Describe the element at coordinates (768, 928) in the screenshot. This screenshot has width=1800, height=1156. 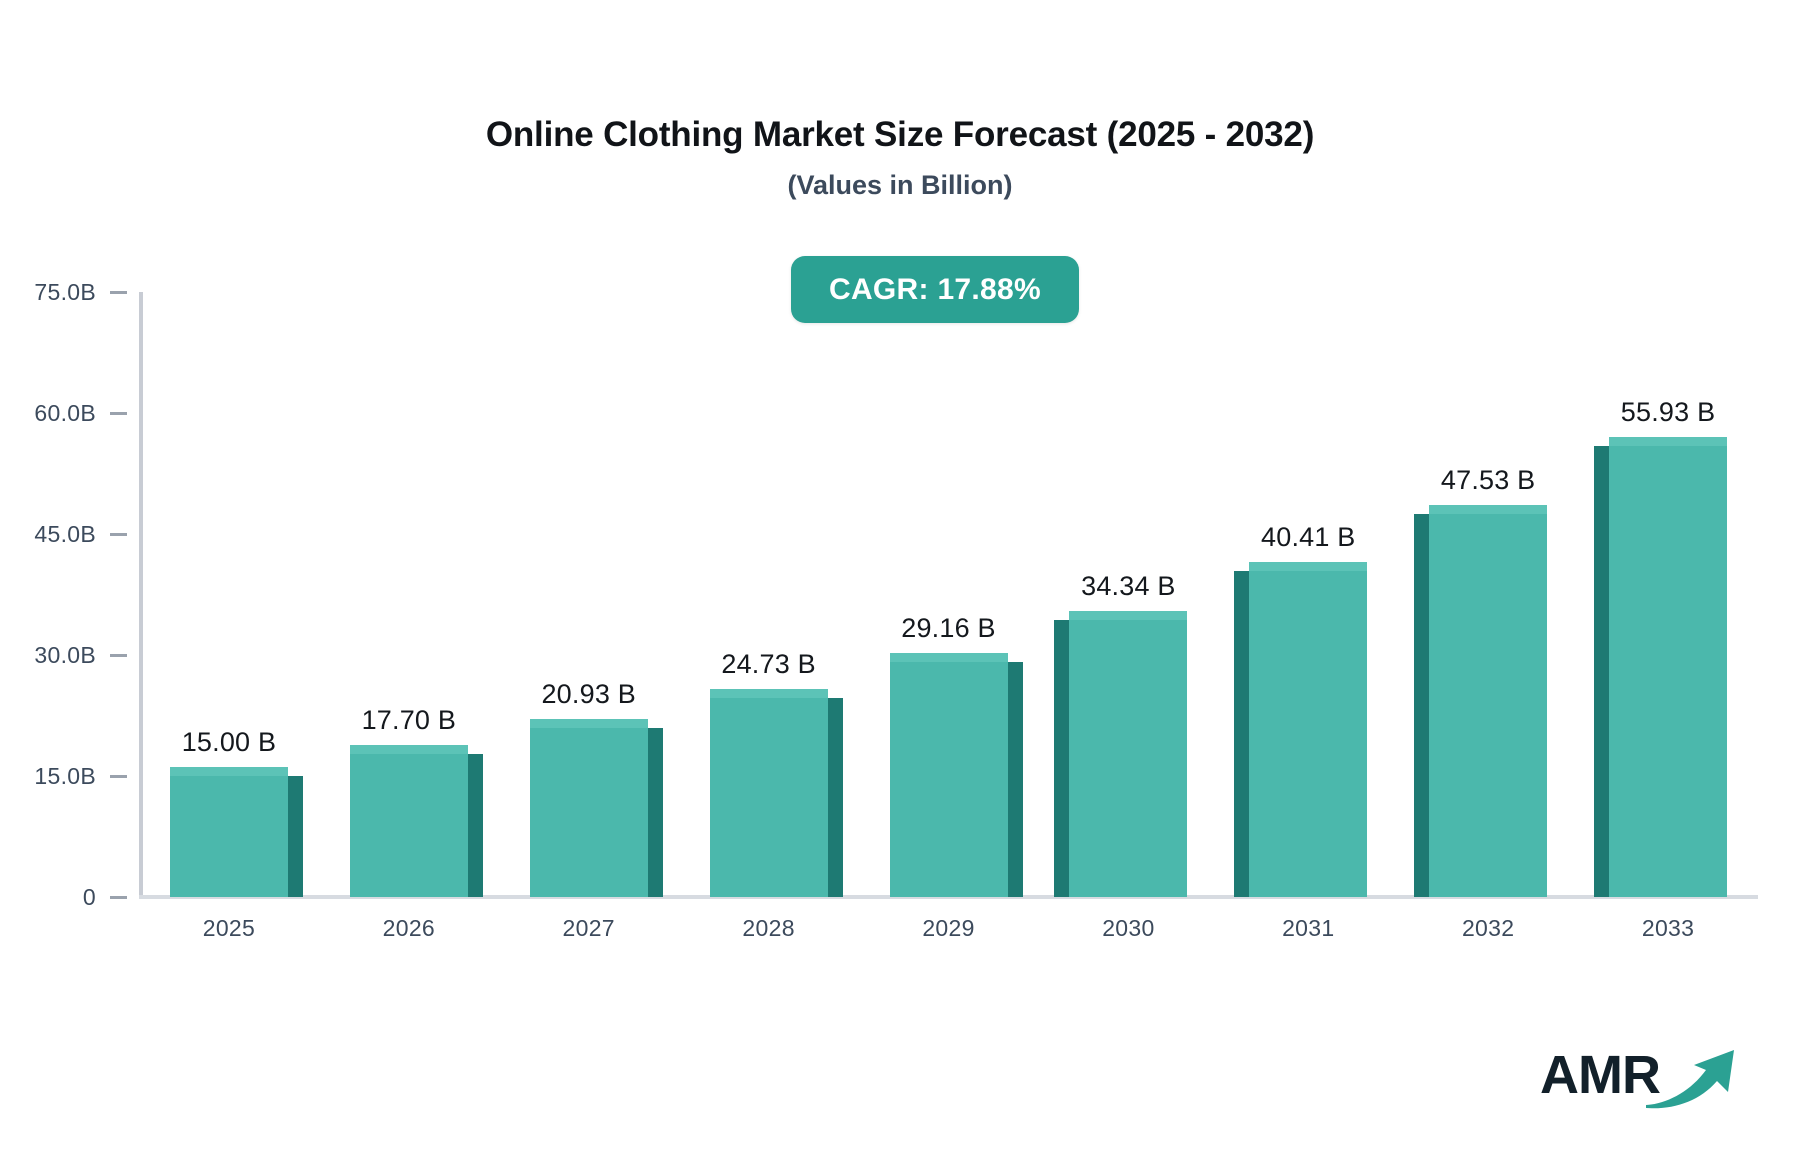
I see `x-axis-tick-label: 2028` at that location.